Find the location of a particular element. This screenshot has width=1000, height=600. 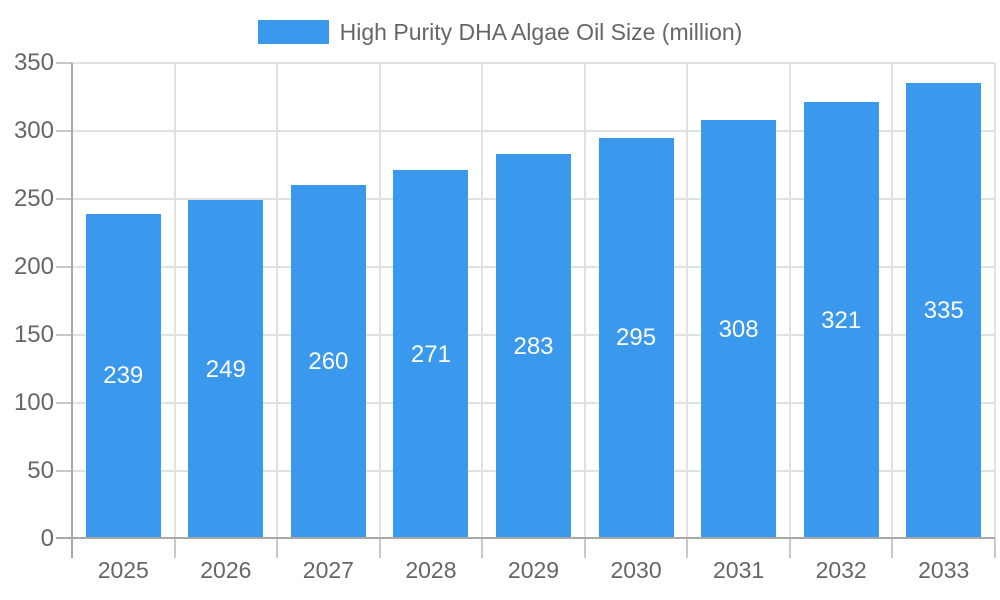

x-axis-tick-label: 2031 is located at coordinates (739, 570).